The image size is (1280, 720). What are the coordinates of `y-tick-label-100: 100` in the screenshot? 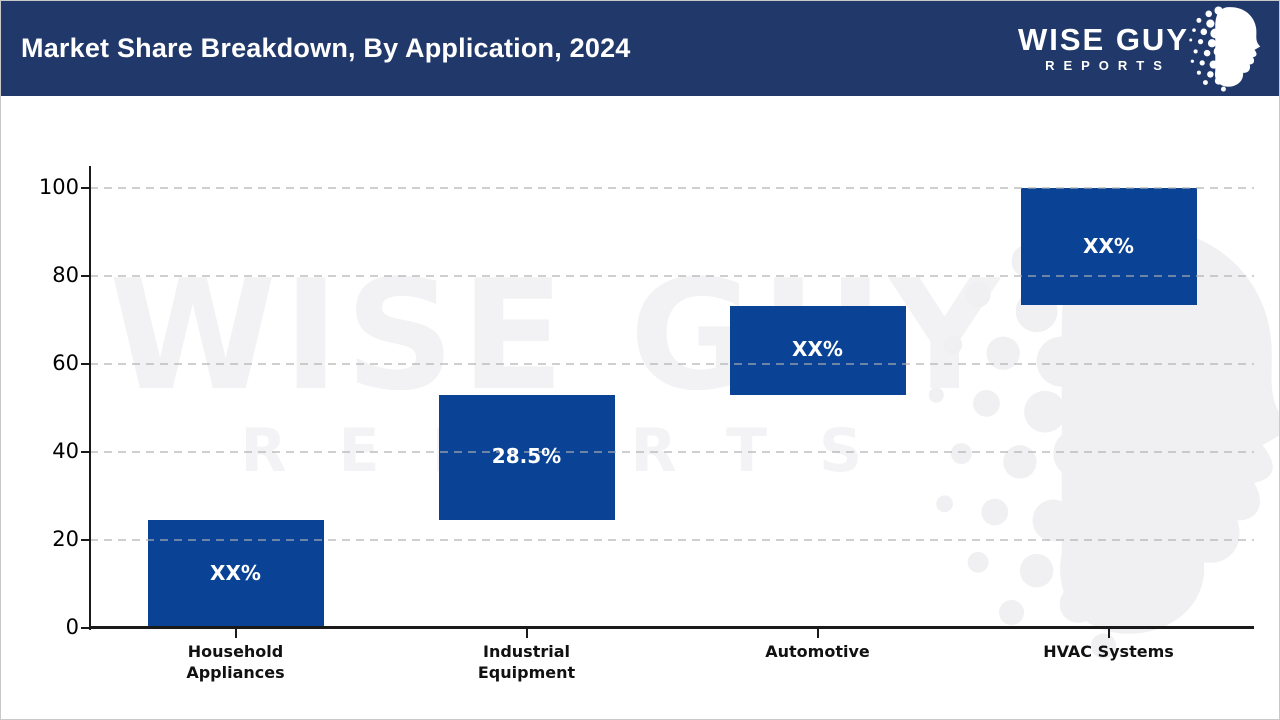 It's located at (58, 186).